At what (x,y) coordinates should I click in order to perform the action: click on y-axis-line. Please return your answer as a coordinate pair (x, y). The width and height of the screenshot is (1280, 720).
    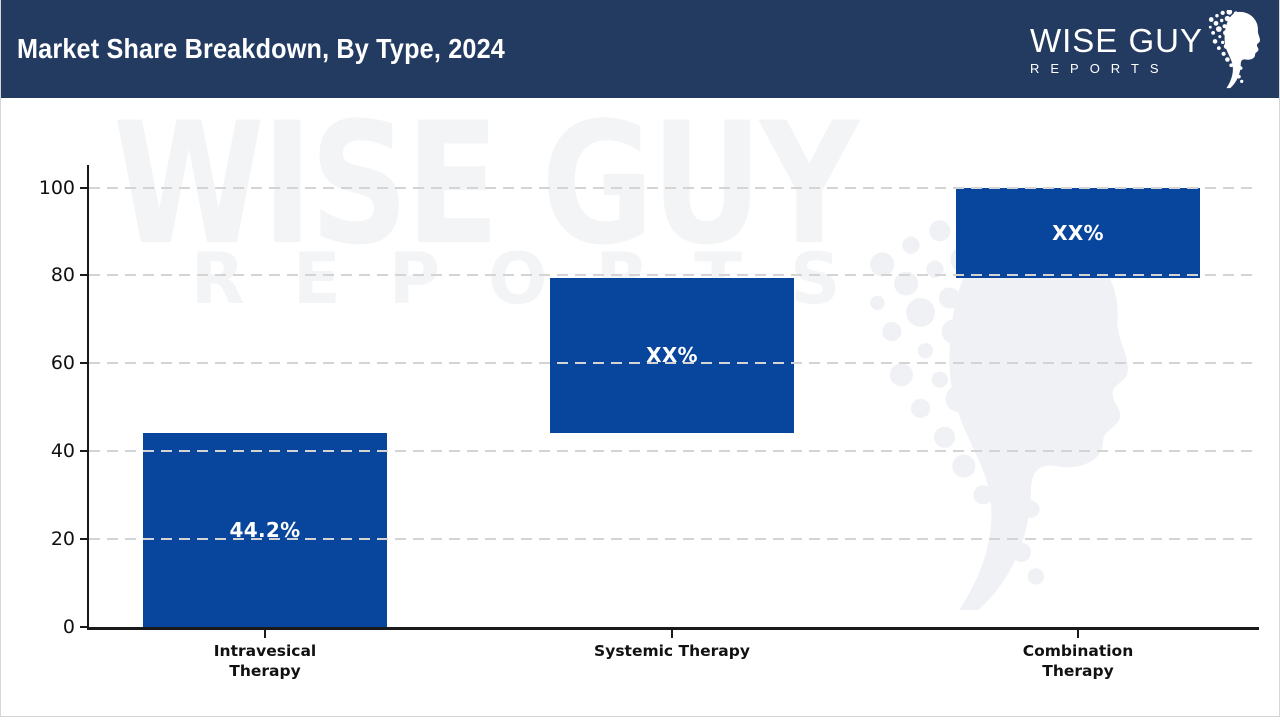
    Looking at the image, I should click on (88, 397).